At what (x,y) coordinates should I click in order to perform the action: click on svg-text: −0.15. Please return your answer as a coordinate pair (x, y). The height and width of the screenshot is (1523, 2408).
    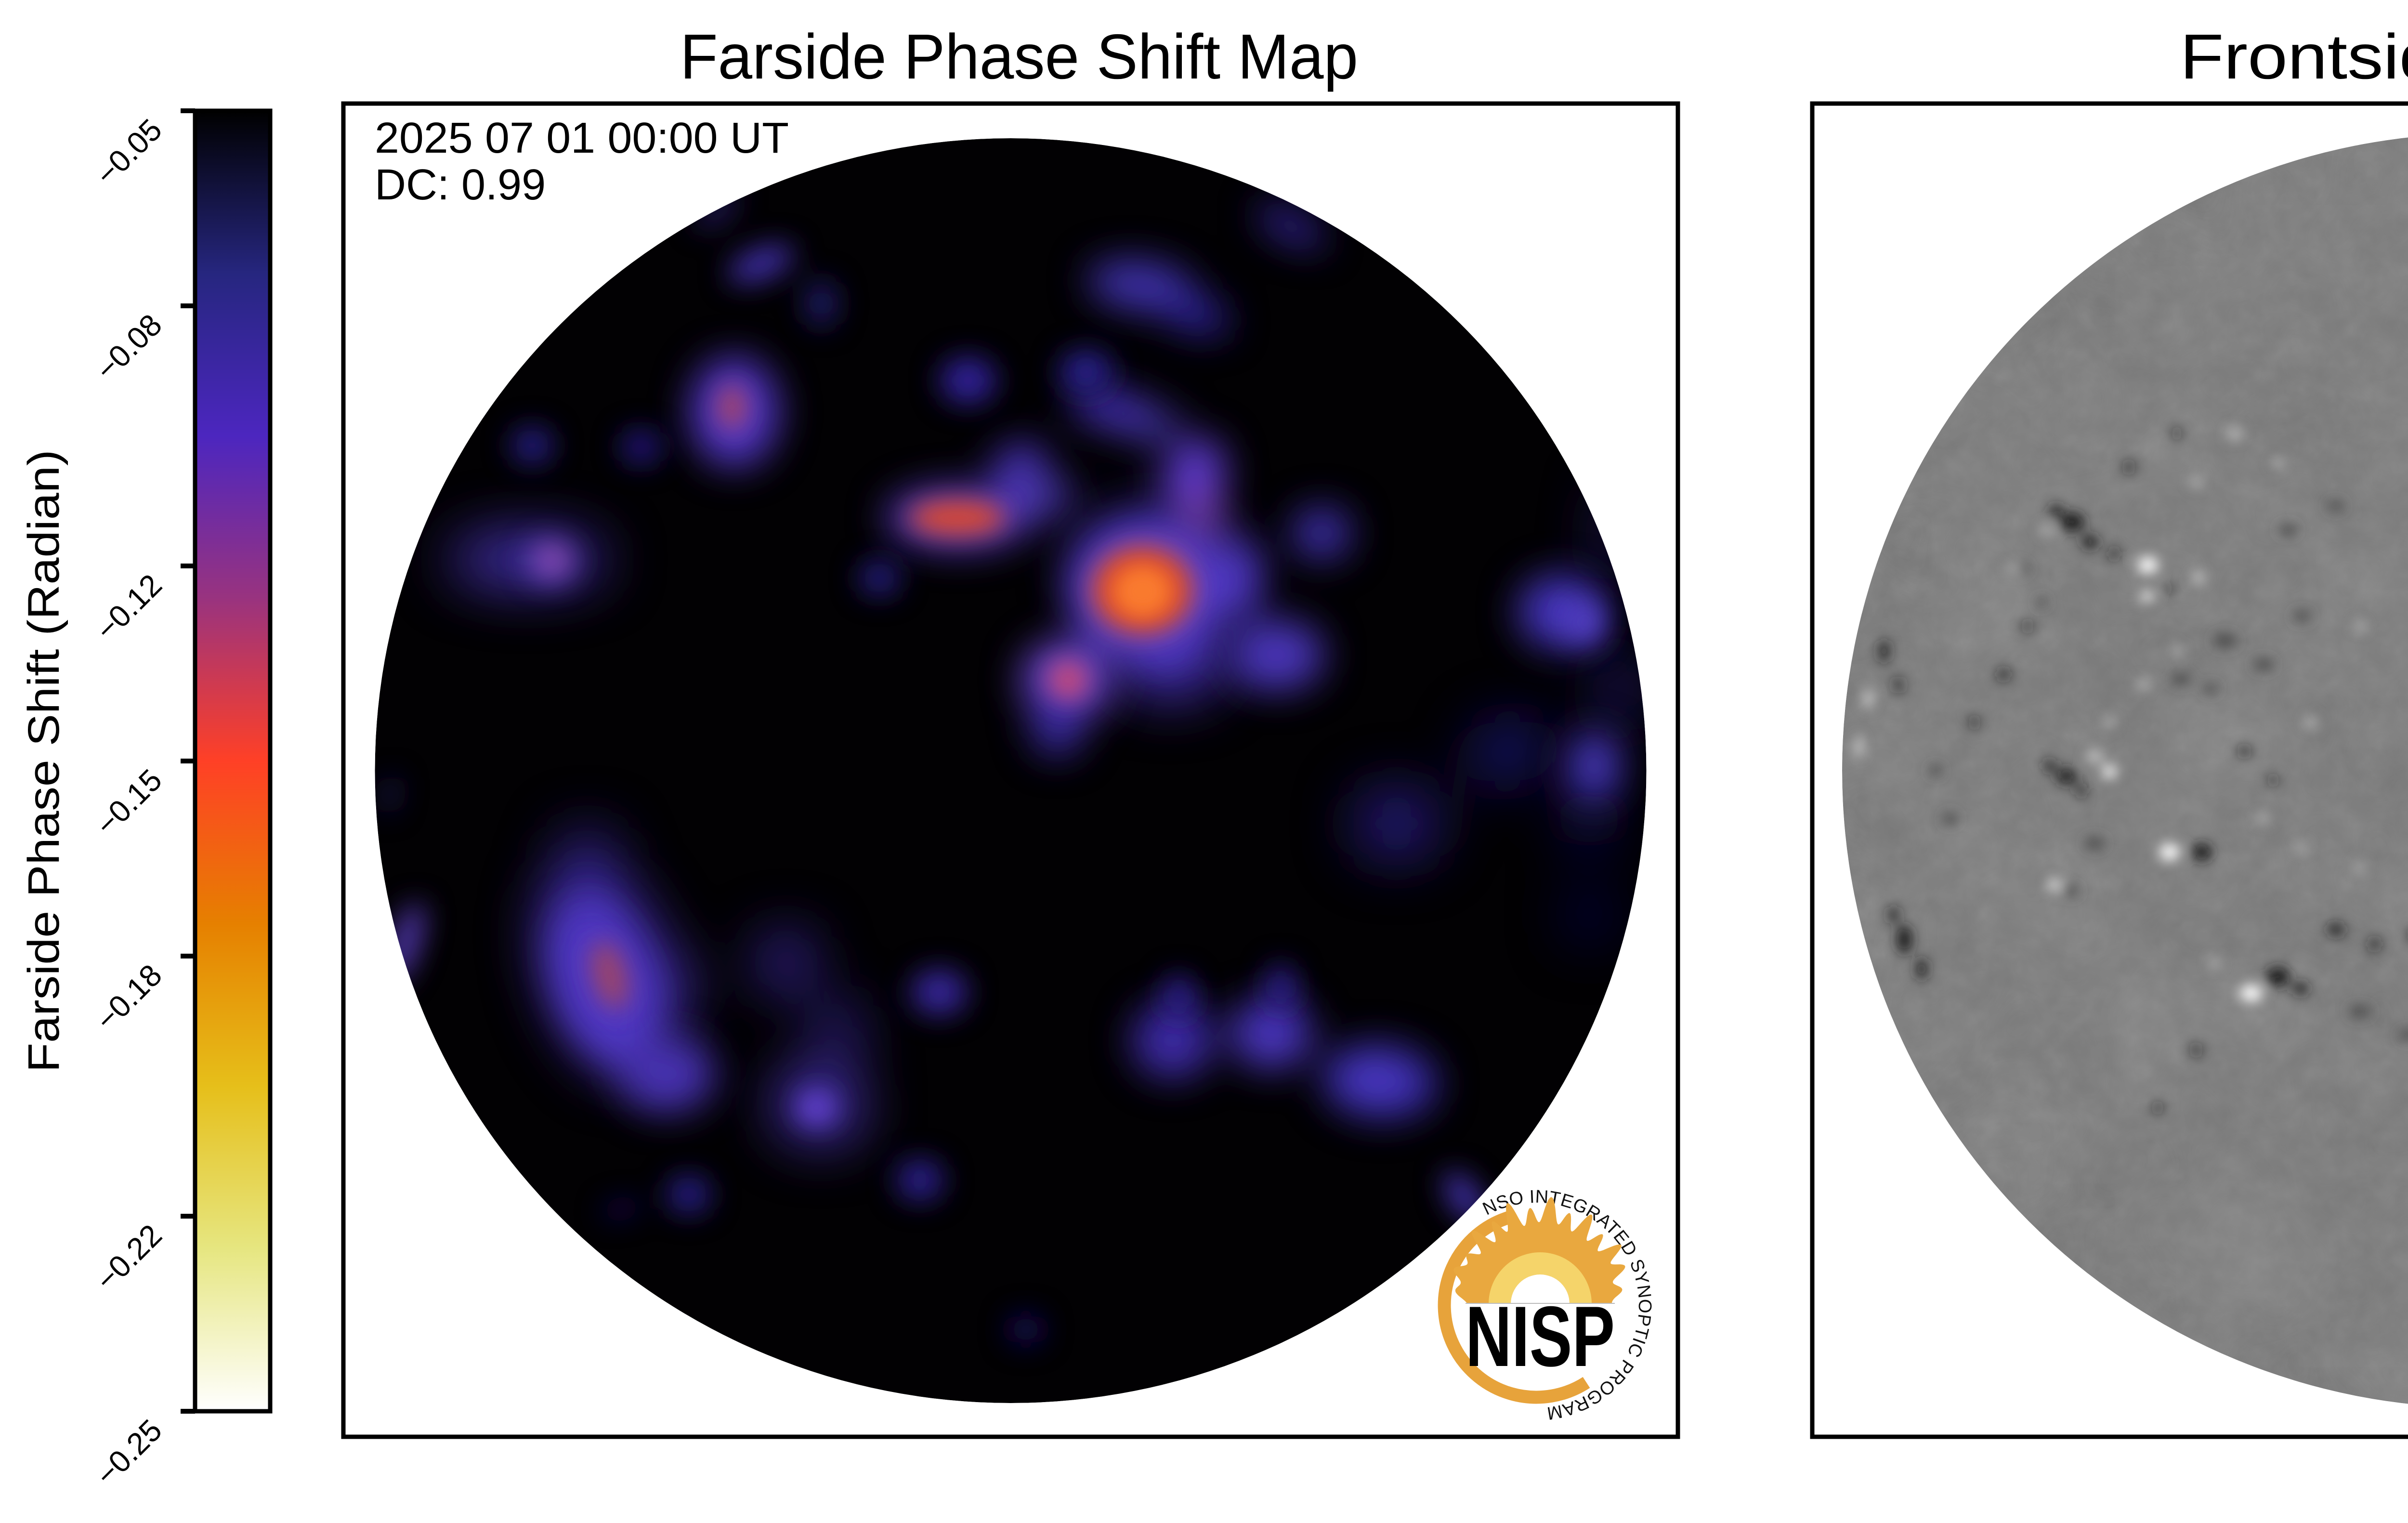
    Looking at the image, I should click on (128, 802).